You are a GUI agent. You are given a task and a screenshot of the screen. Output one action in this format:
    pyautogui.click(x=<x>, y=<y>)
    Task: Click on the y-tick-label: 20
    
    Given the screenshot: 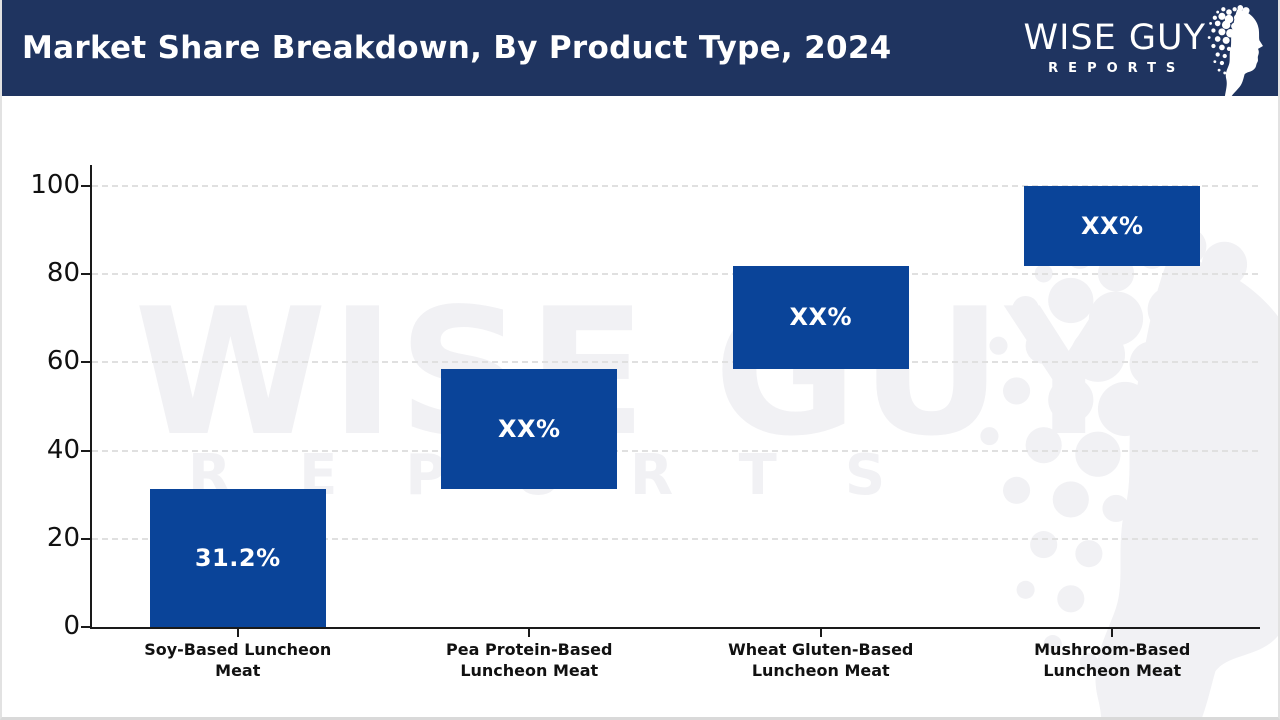 What is the action you would take?
    pyautogui.click(x=63, y=537)
    